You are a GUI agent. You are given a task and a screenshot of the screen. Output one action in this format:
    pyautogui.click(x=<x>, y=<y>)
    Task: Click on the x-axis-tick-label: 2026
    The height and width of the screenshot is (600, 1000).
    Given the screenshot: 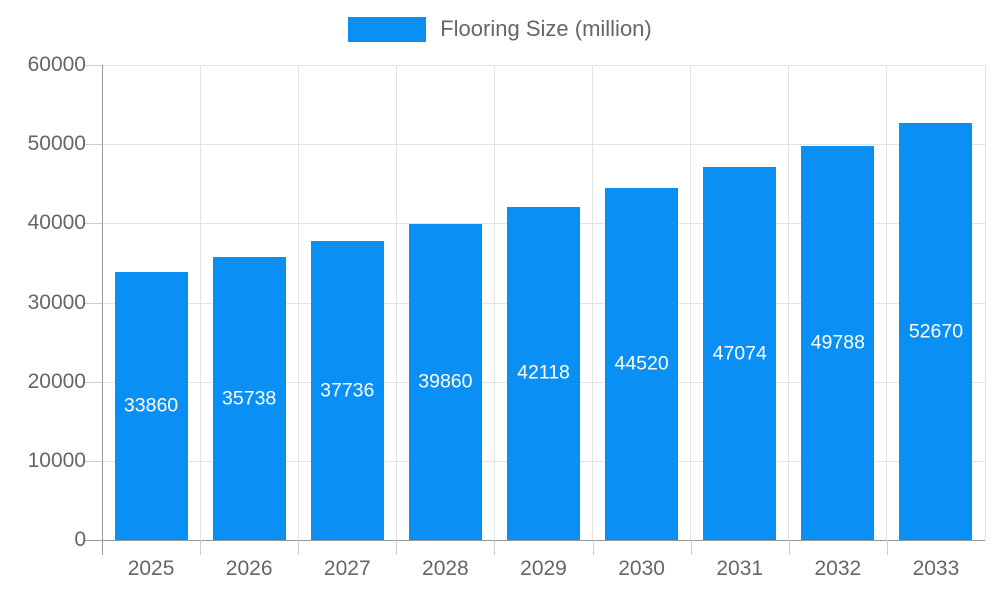 What is the action you would take?
    pyautogui.click(x=249, y=568)
    